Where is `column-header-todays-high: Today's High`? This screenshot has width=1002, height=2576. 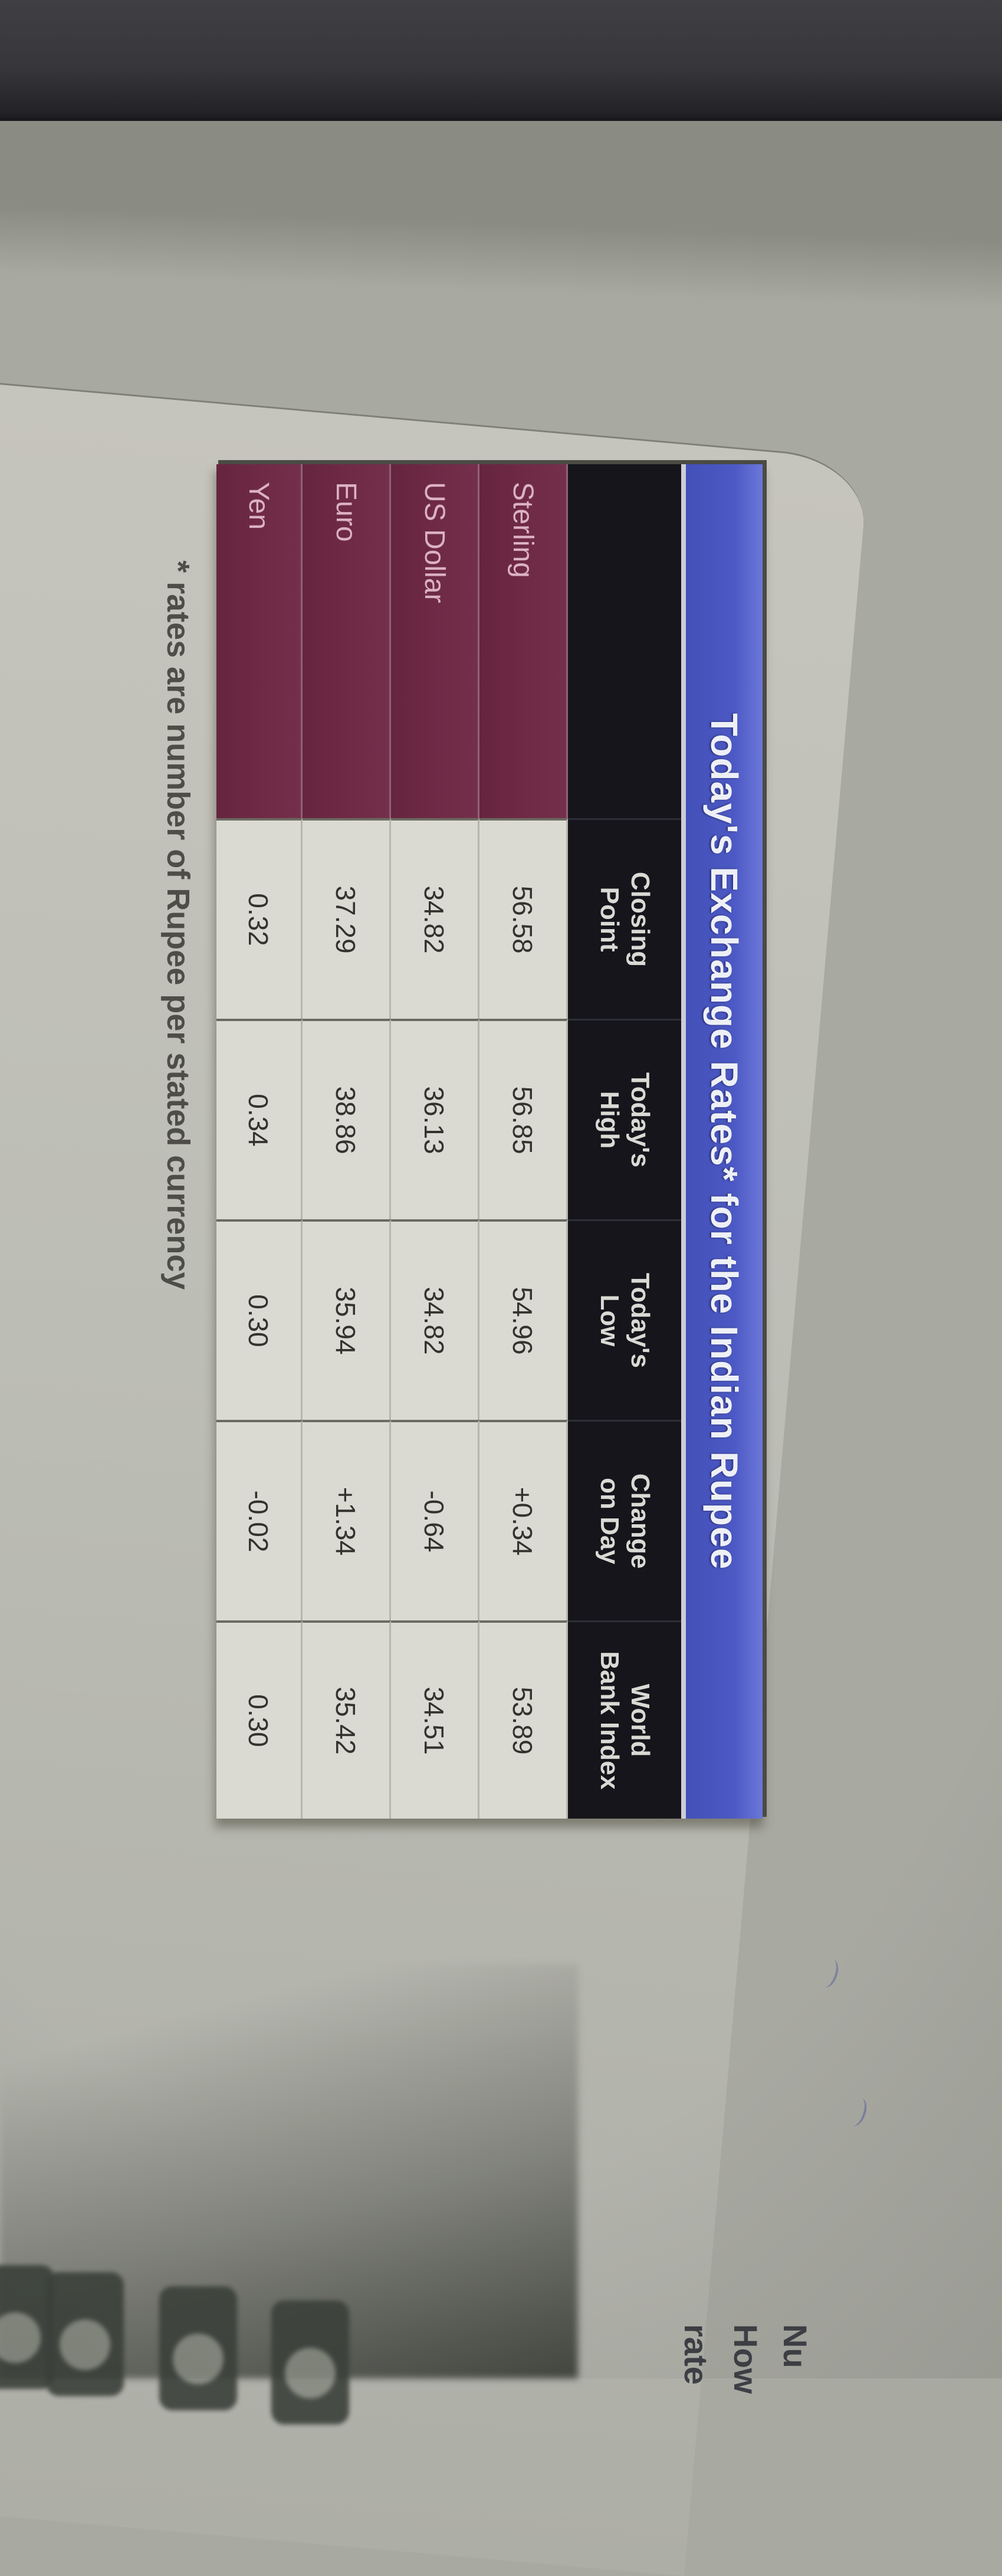
column-header-todays-high: Today's High is located at coordinates (624, 1119).